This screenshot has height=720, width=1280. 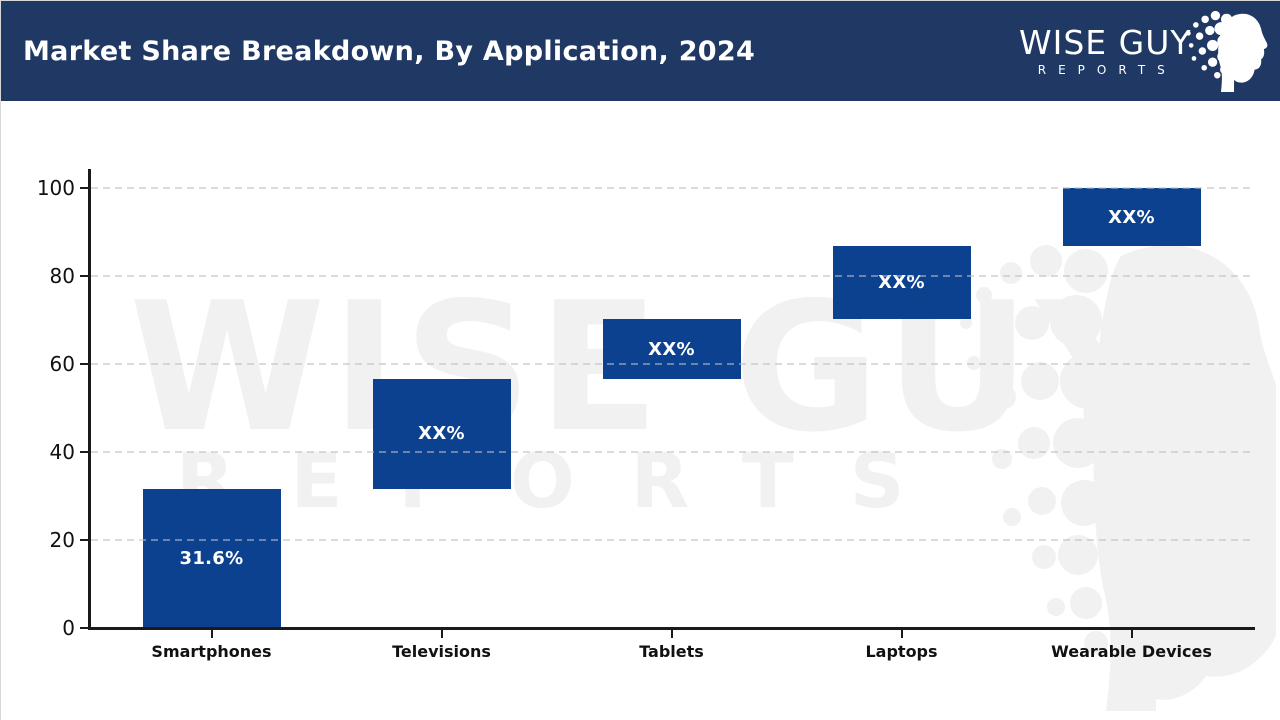 What do you see at coordinates (62, 364) in the screenshot?
I see `y-tick-label-60: 60` at bounding box center [62, 364].